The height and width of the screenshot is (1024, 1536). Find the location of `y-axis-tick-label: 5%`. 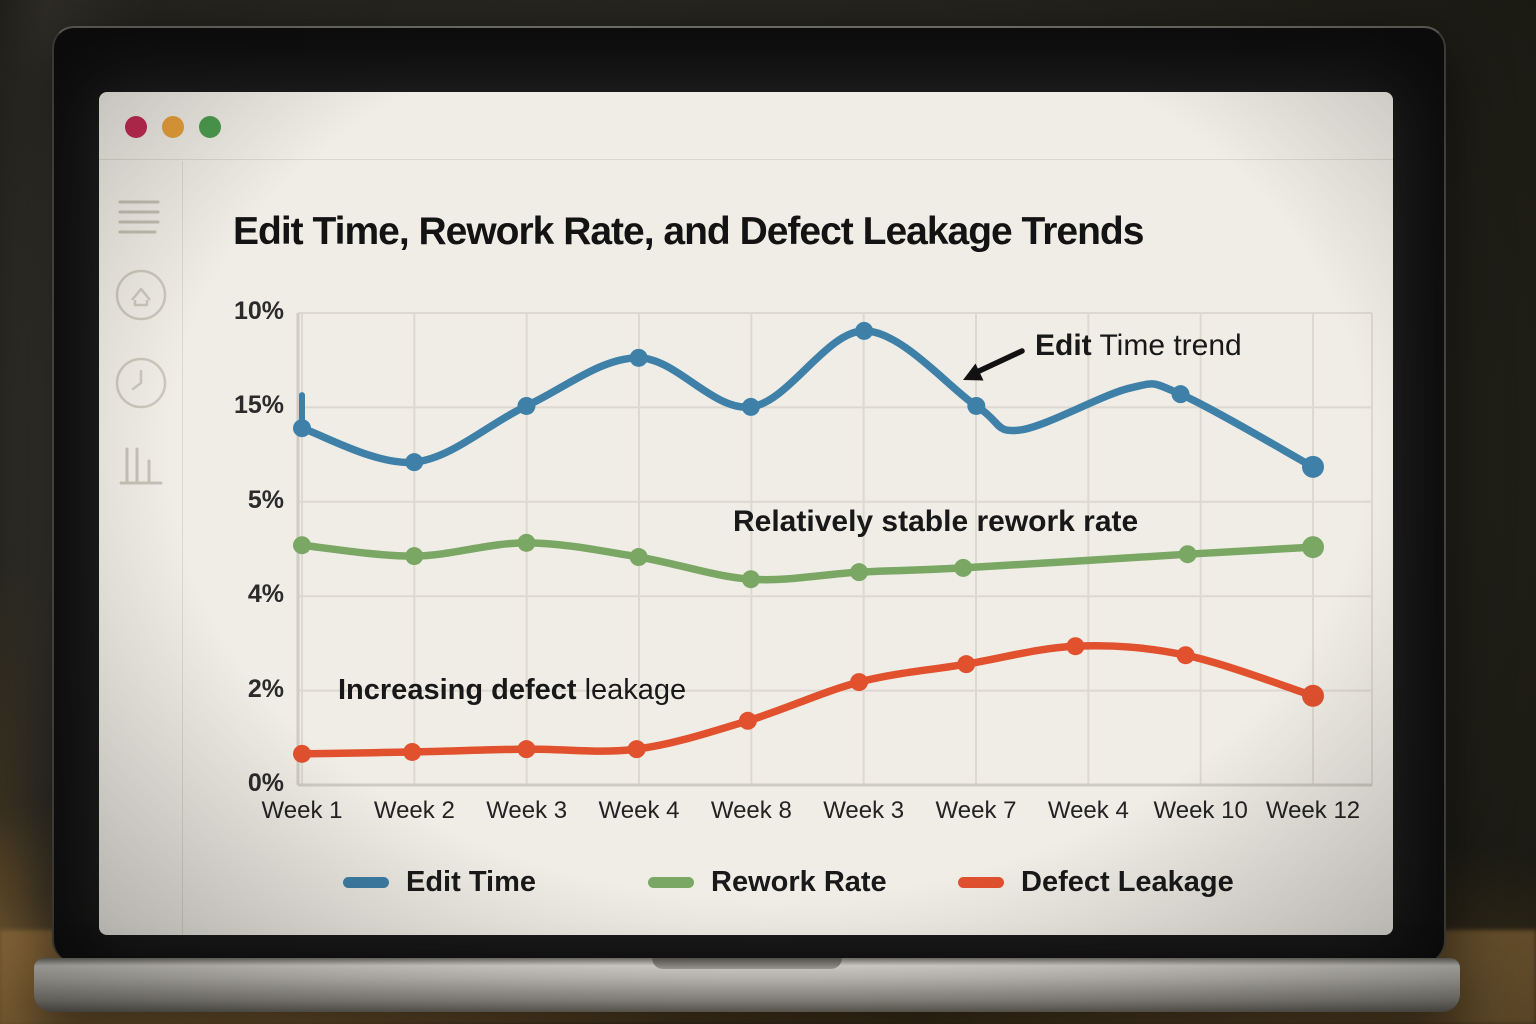

y-axis-tick-label: 5% is located at coordinates (265, 499).